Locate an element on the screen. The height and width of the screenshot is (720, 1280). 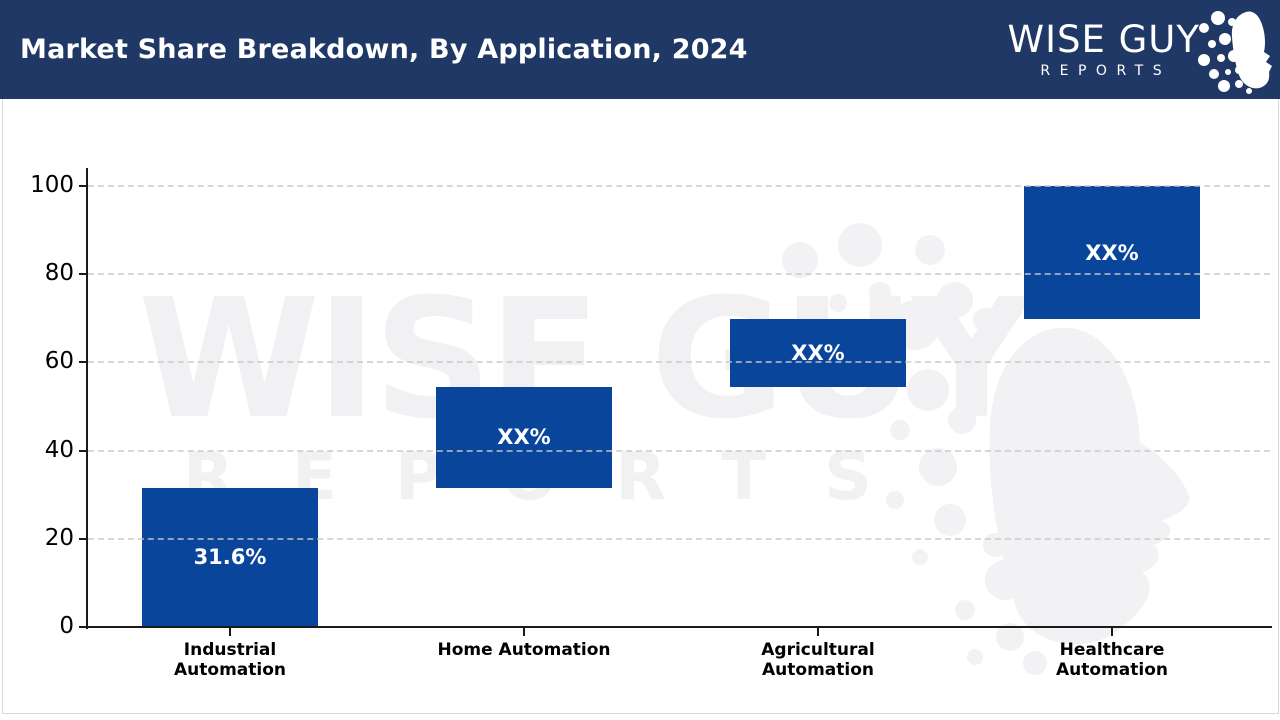
y-axis-tick-label: 20 is located at coordinates (59, 537).